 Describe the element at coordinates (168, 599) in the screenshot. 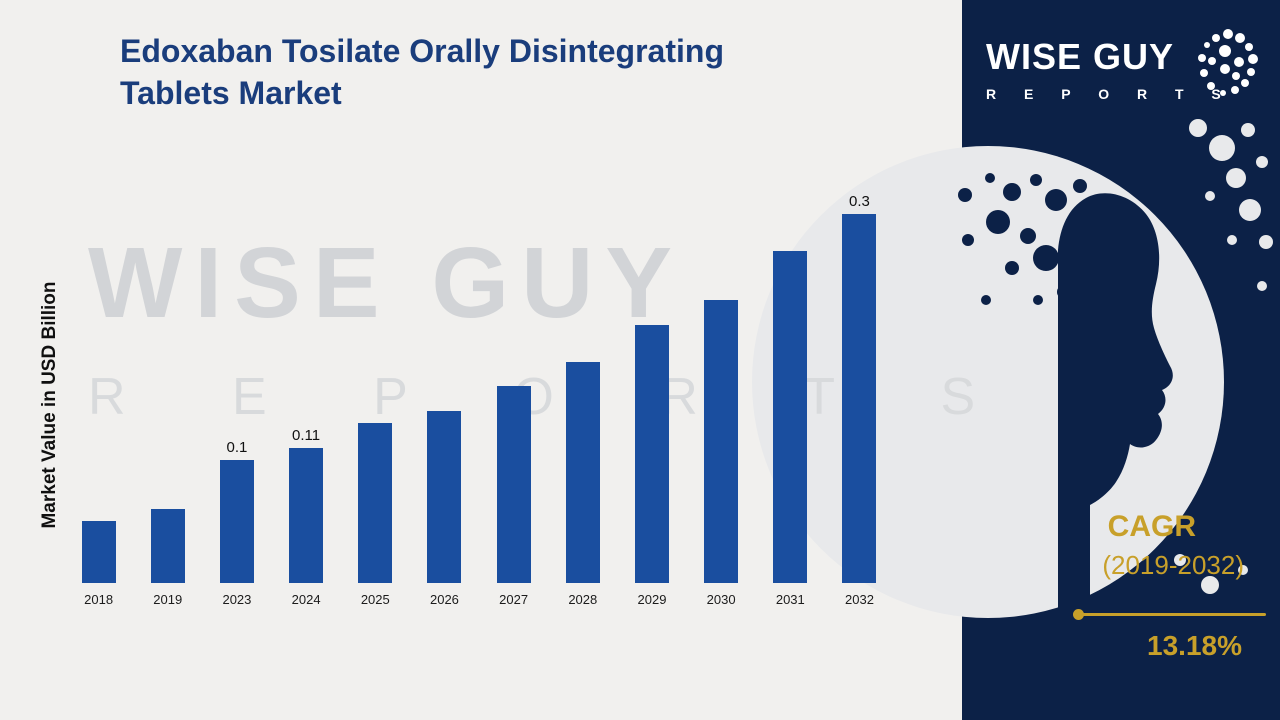

I see `x-tick-label: 2019` at that location.